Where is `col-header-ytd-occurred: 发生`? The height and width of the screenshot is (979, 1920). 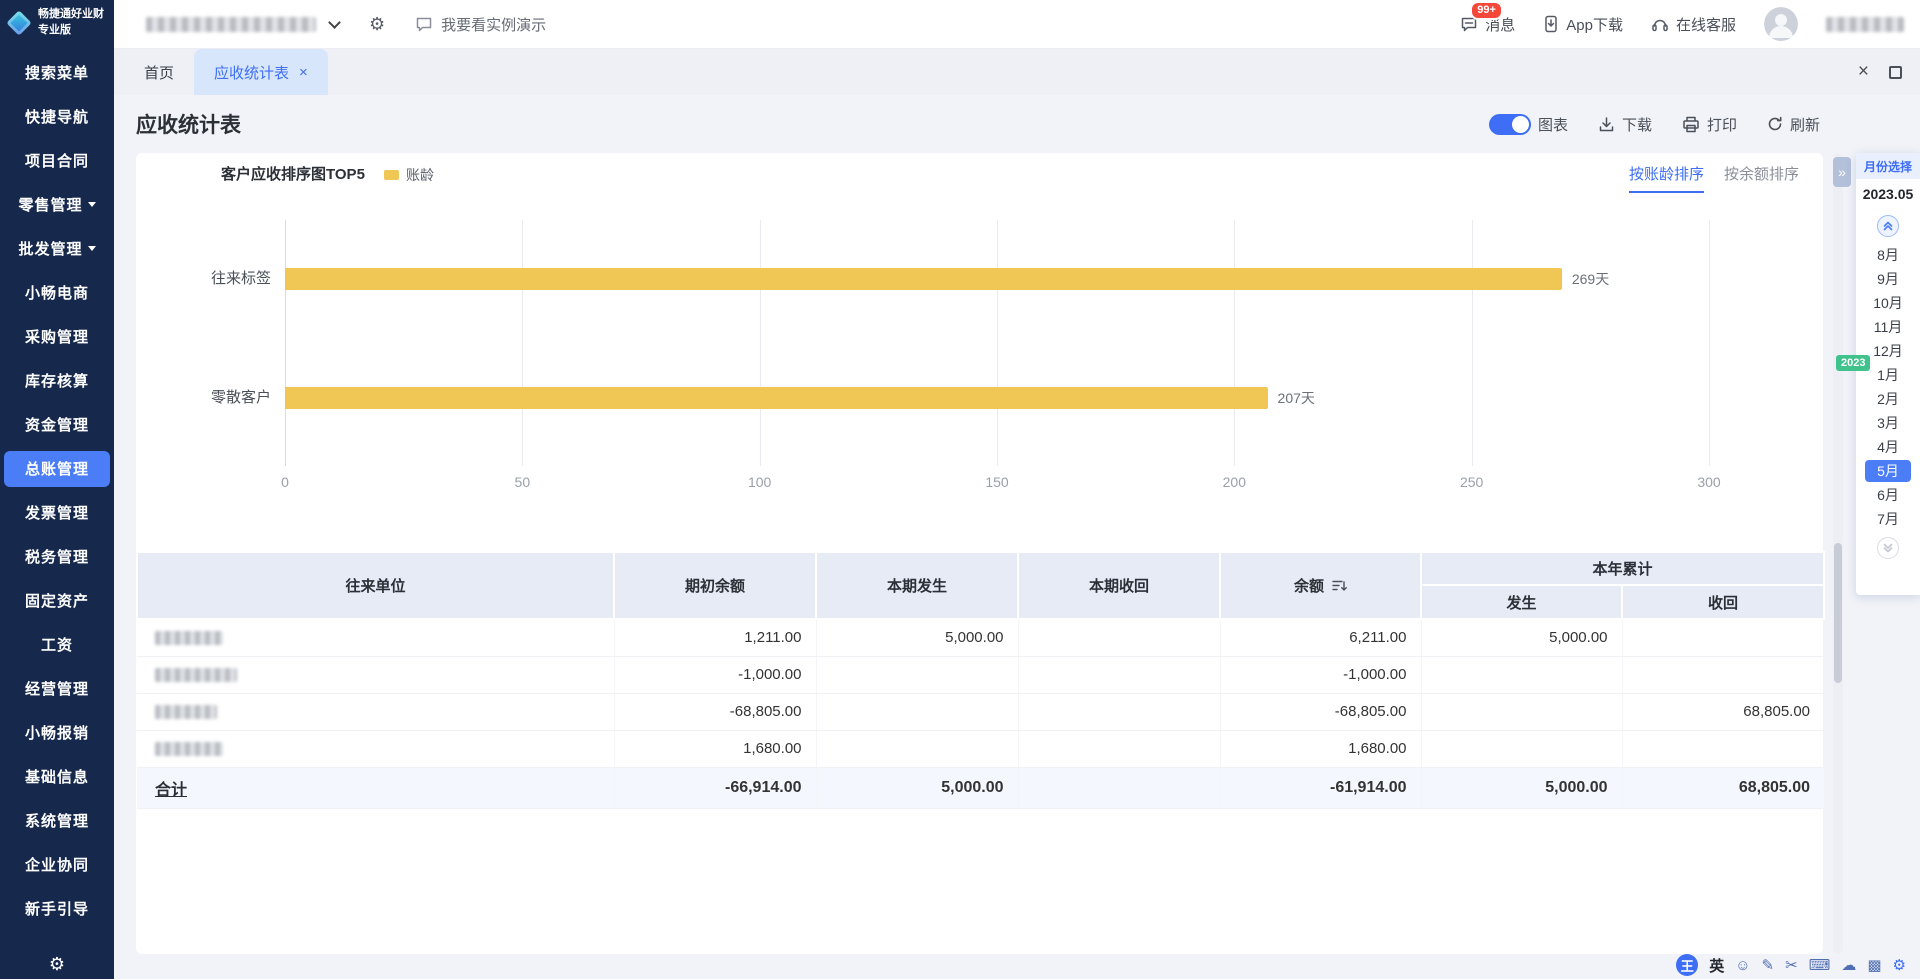 col-header-ytd-occurred: 发生 is located at coordinates (1521, 602).